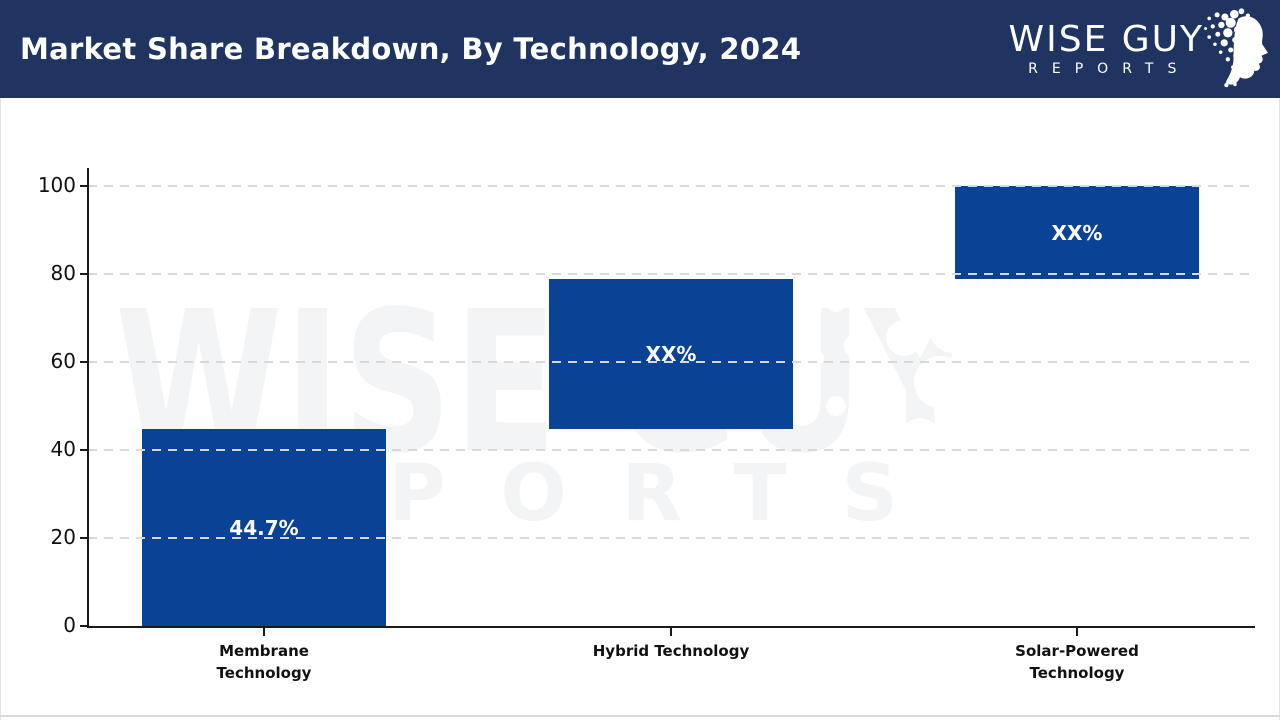 This screenshot has height=720, width=1280. Describe the element at coordinates (671, 627) in the screenshot. I see `x-axis` at that location.